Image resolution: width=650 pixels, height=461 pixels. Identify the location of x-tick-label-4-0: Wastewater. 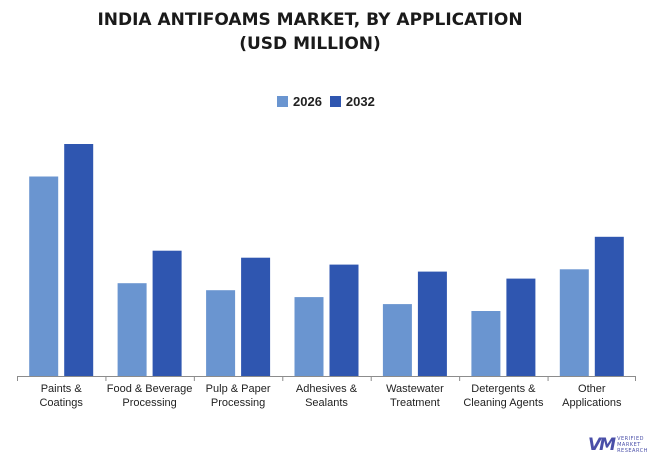
(415, 389).